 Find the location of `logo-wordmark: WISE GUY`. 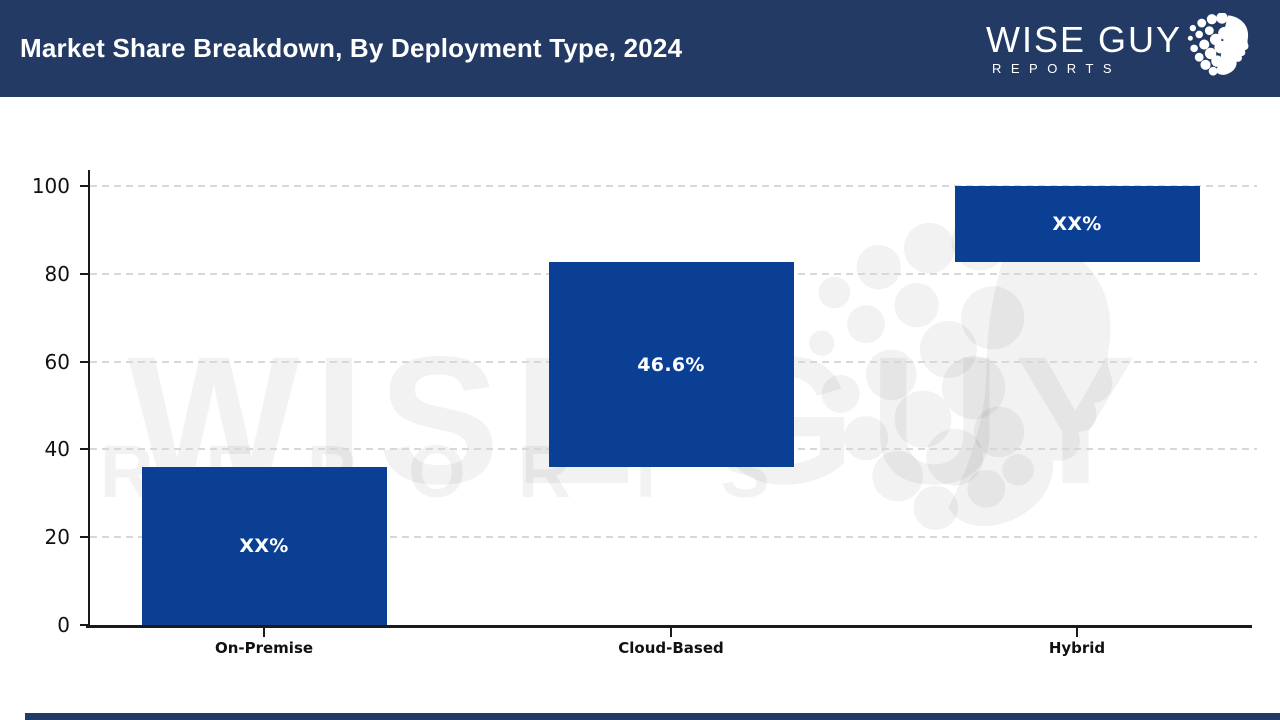

logo-wordmark: WISE GUY is located at coordinates (1083, 39).